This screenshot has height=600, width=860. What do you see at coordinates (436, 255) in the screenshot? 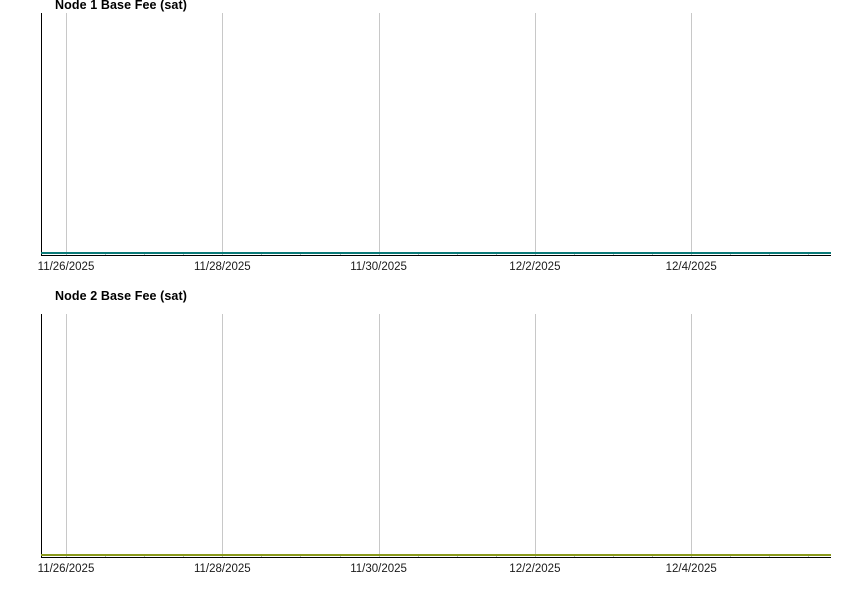
I see `x-axis-node1` at bounding box center [436, 255].